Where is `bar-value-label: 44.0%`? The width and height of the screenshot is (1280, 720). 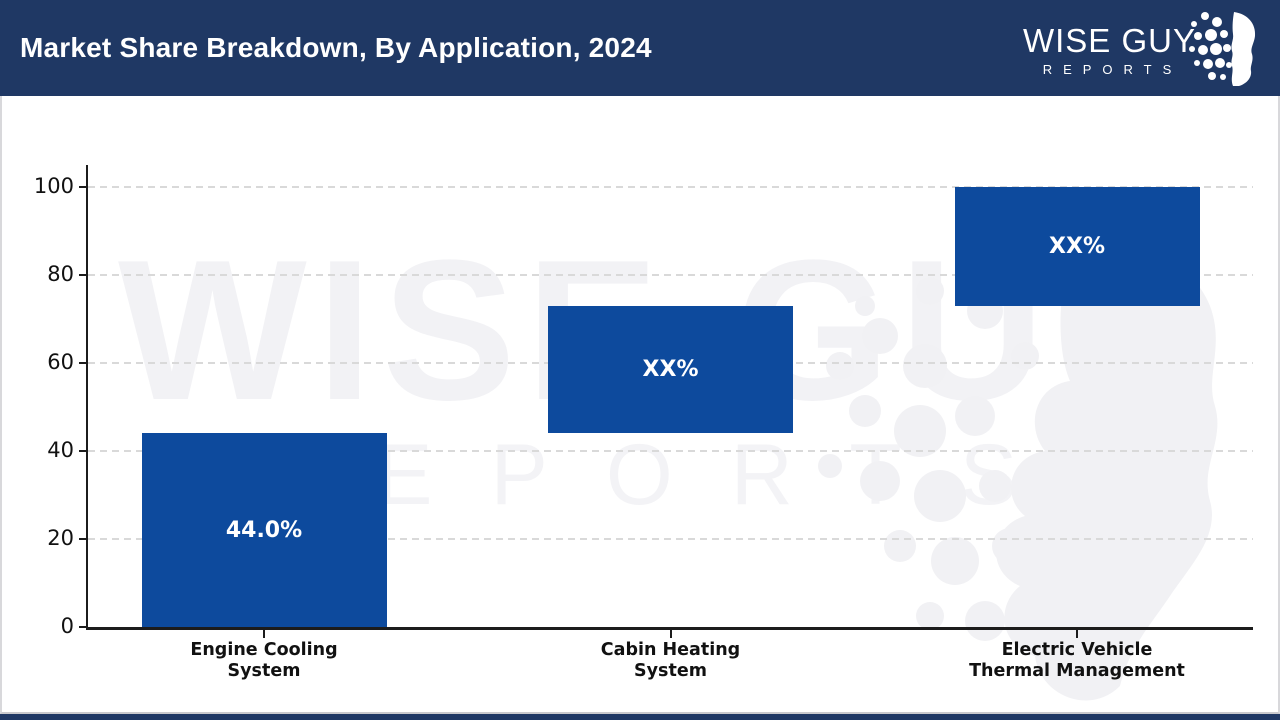 bar-value-label: 44.0% is located at coordinates (264, 530).